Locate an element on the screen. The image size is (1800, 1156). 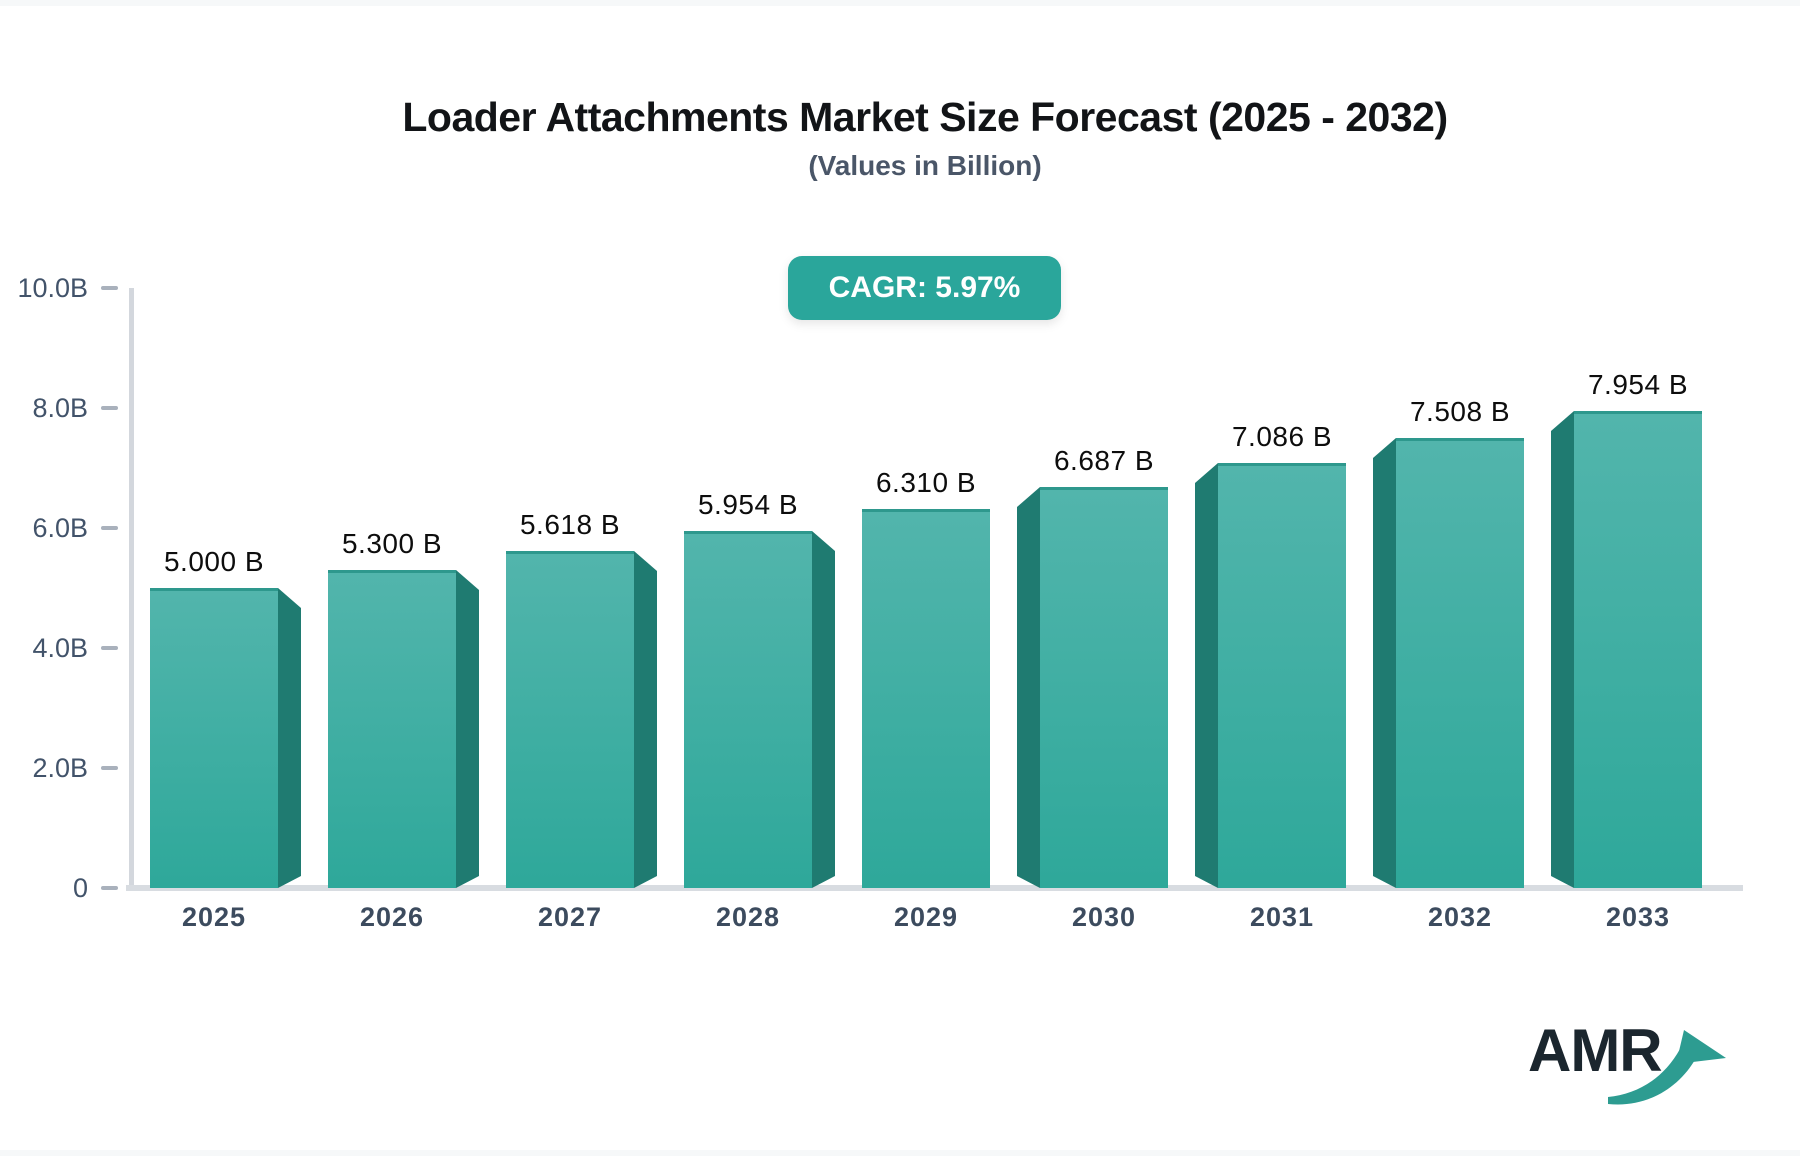
chart-subtitle: (Values in Billion) is located at coordinates (925, 165).